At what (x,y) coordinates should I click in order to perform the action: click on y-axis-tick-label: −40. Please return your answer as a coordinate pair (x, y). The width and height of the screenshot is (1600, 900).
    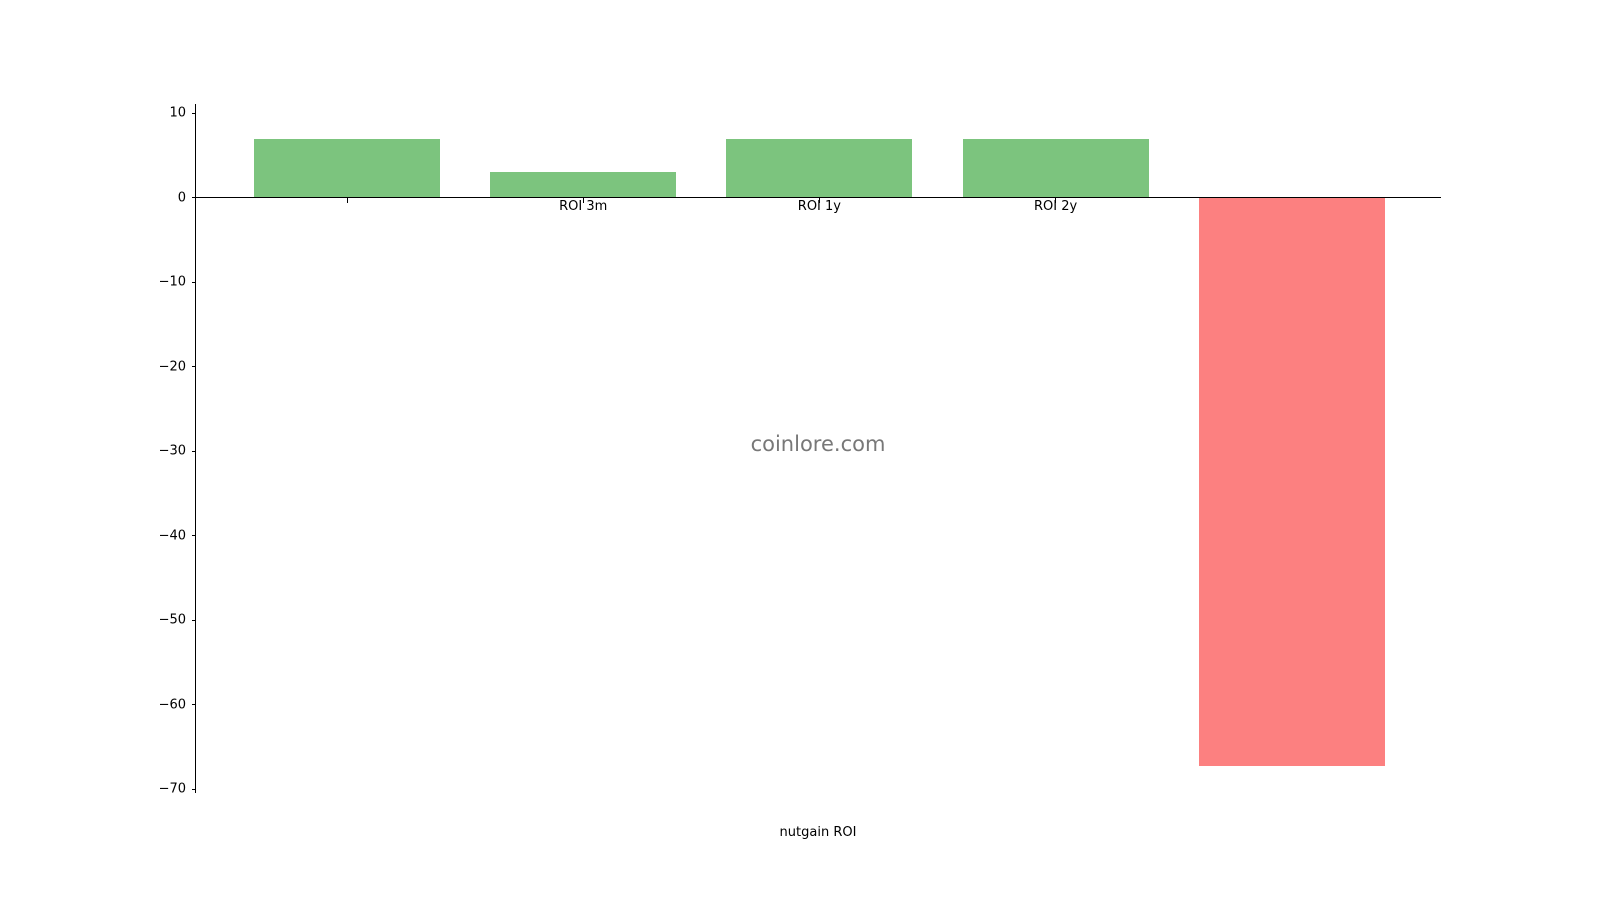
    Looking at the image, I should click on (172, 535).